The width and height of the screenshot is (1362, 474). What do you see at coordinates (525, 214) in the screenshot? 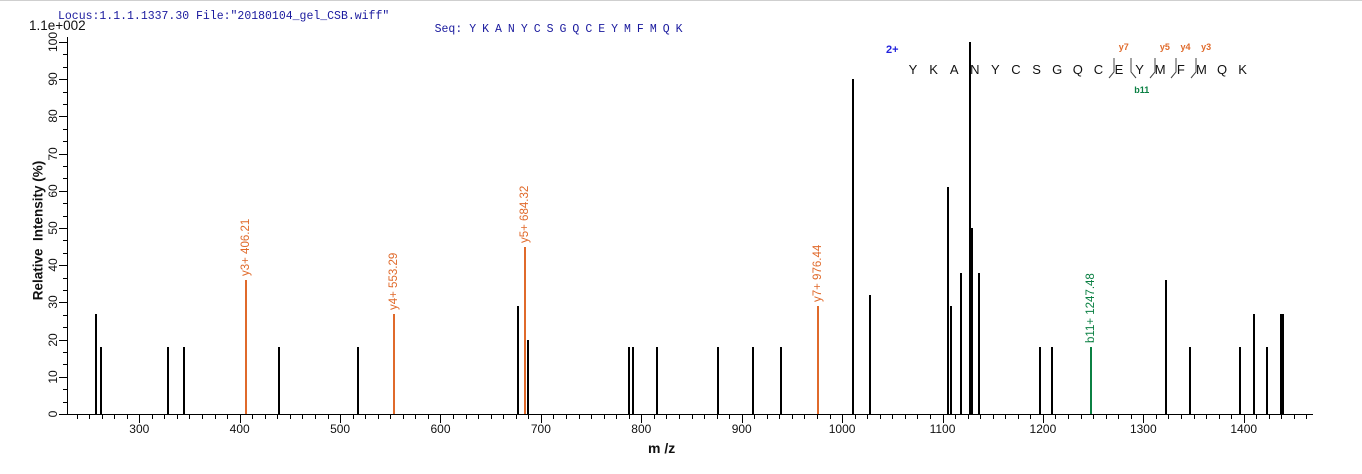
I see `peak-label: y5+ 684.32` at bounding box center [525, 214].